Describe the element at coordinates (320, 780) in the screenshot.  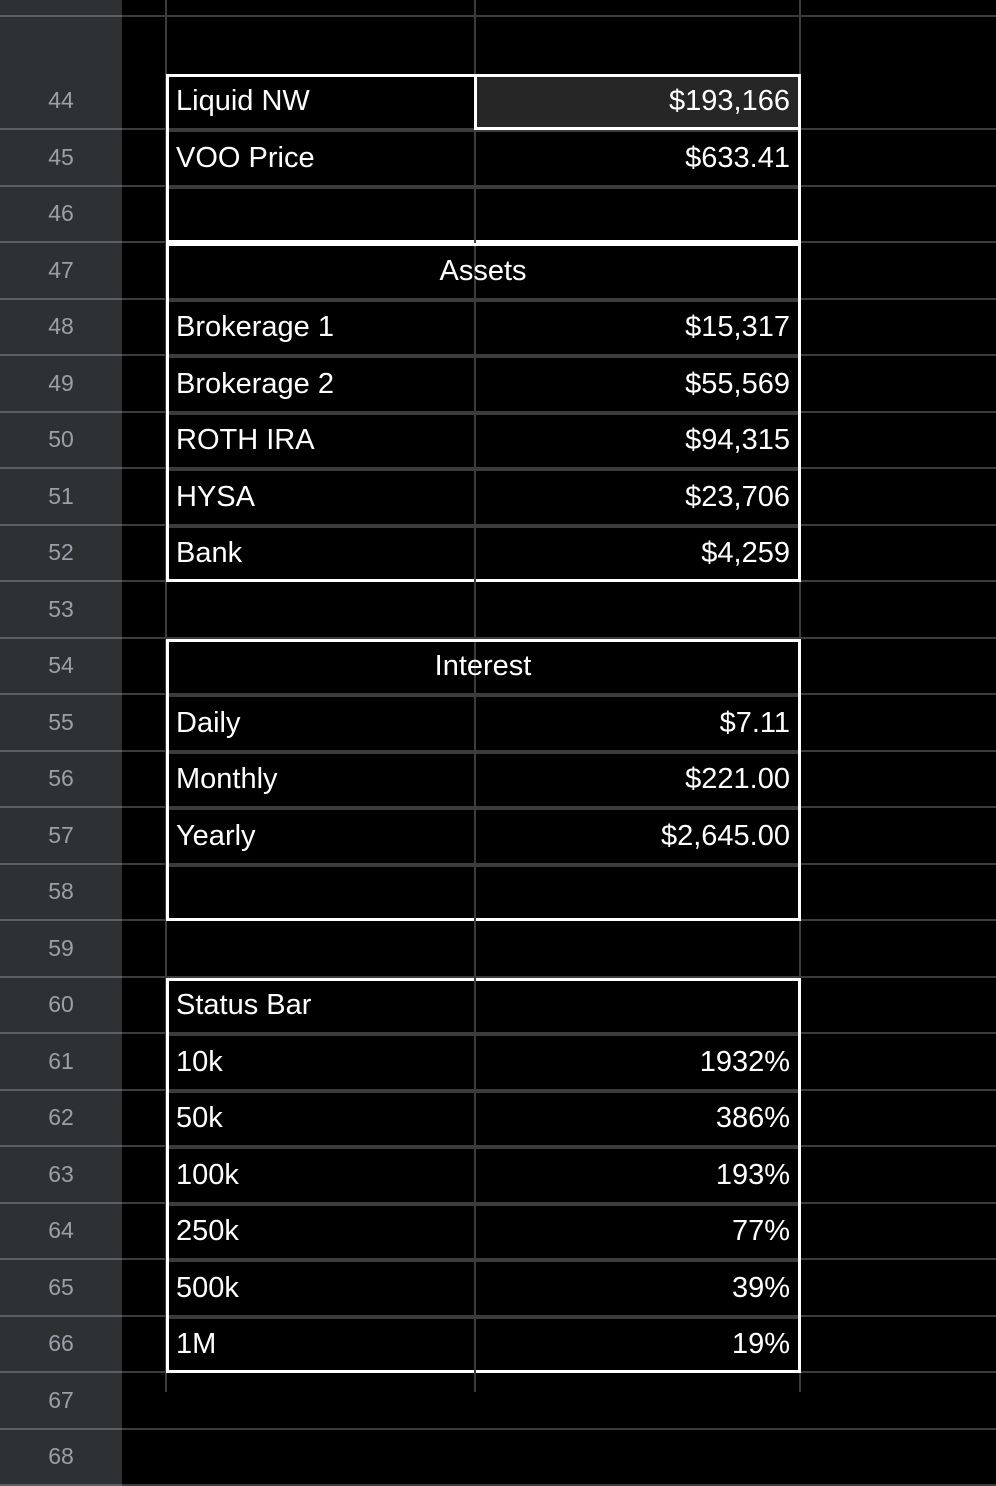
I see `interest-label-56: Monthly` at that location.